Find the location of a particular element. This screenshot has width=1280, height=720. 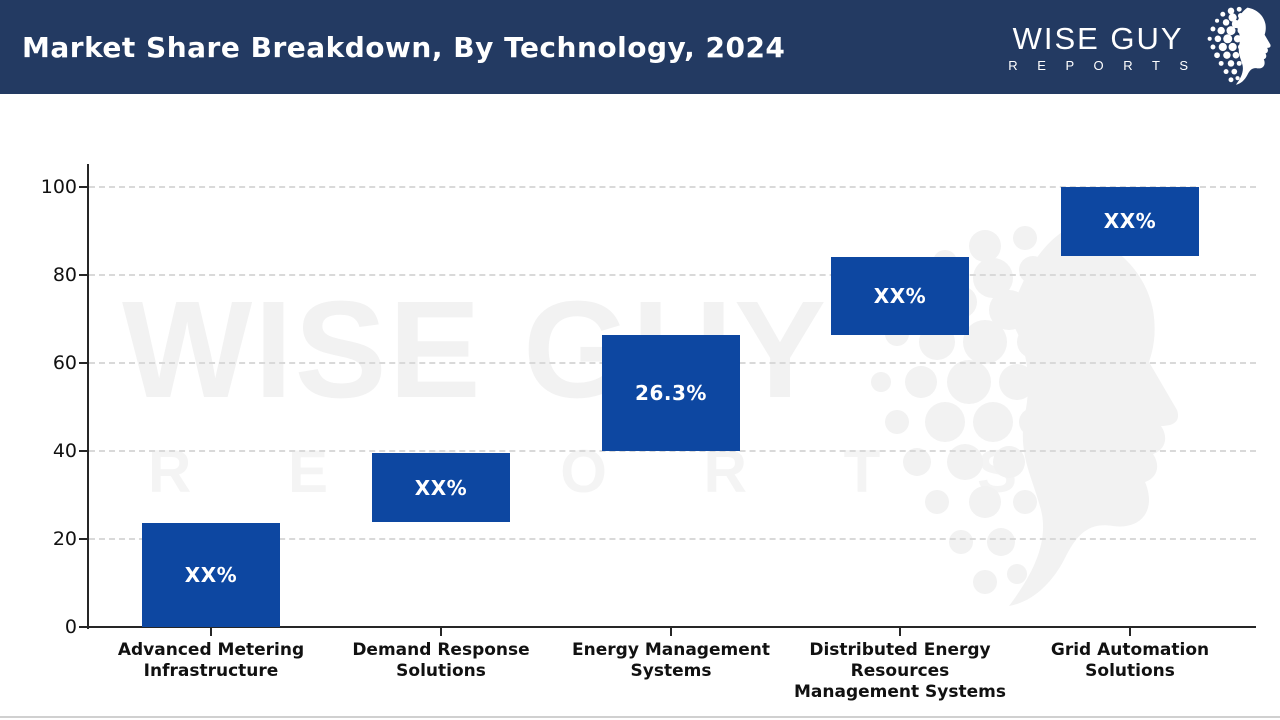

bar-value-label: 26.3% is located at coordinates (671, 393).